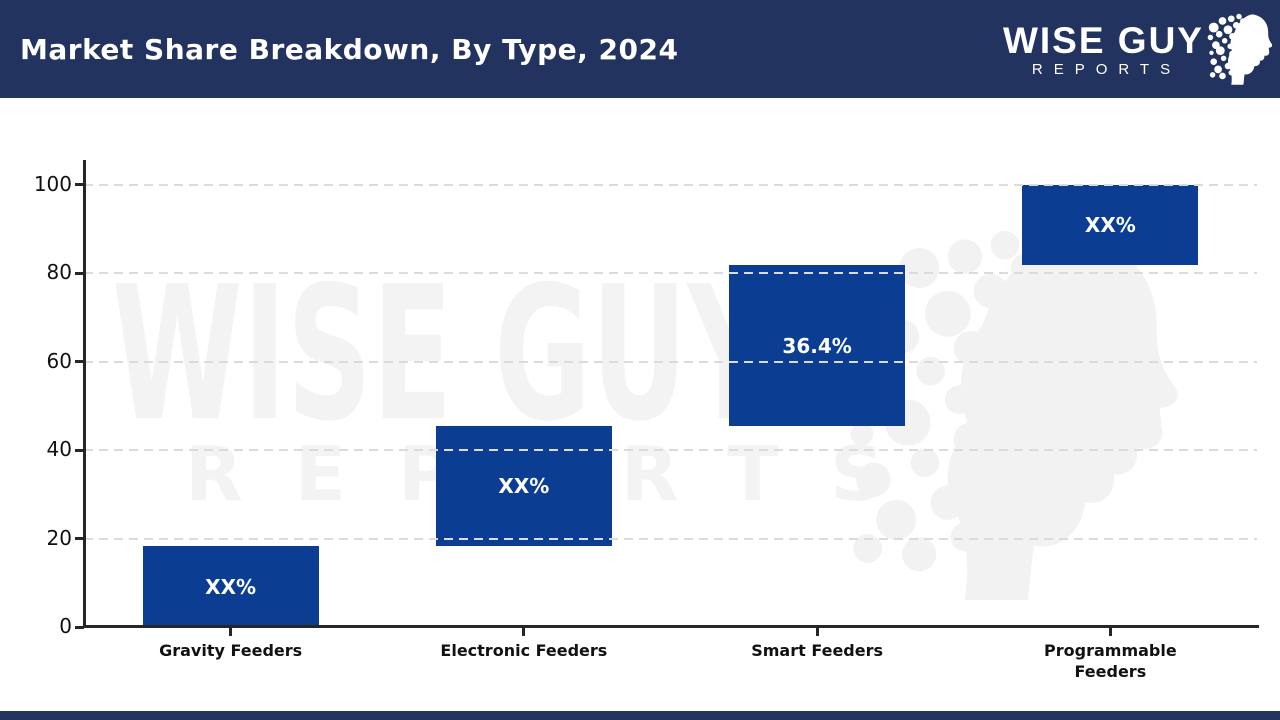  I want to click on x-axis-line, so click(671, 626).